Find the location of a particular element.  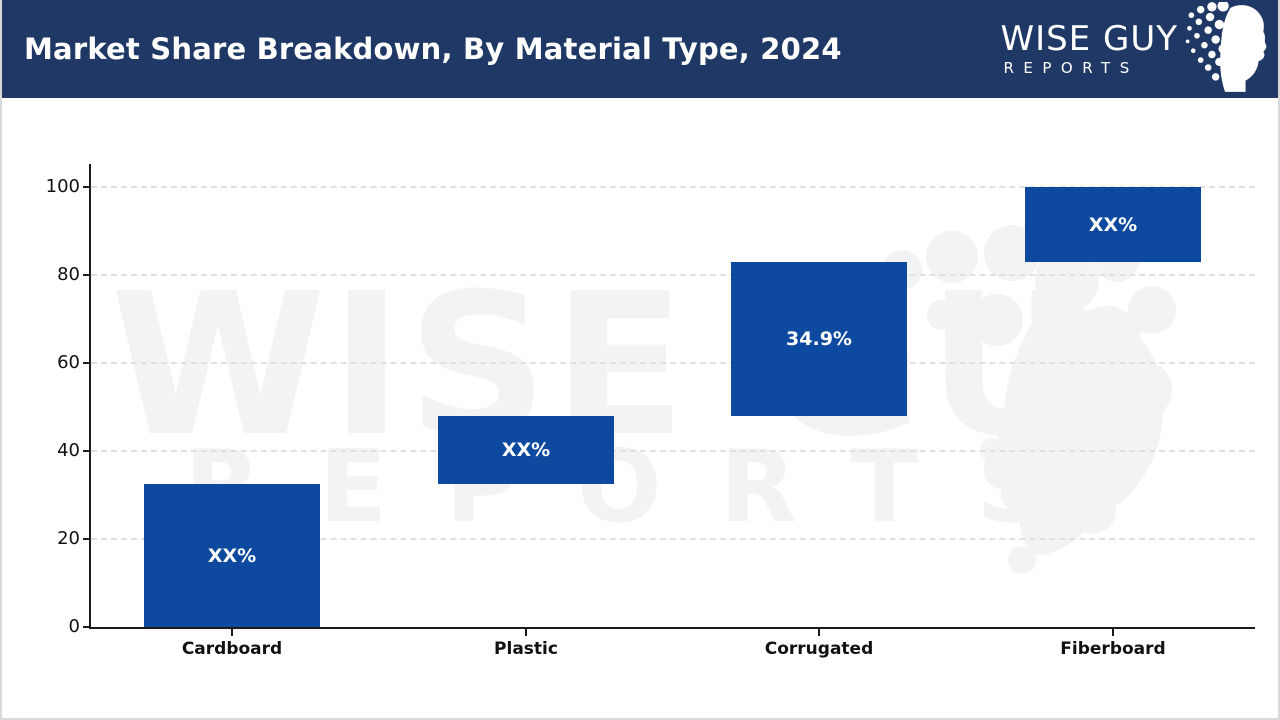

wiseguy-logo: WISE GUY REPORTS is located at coordinates (1134, 48).